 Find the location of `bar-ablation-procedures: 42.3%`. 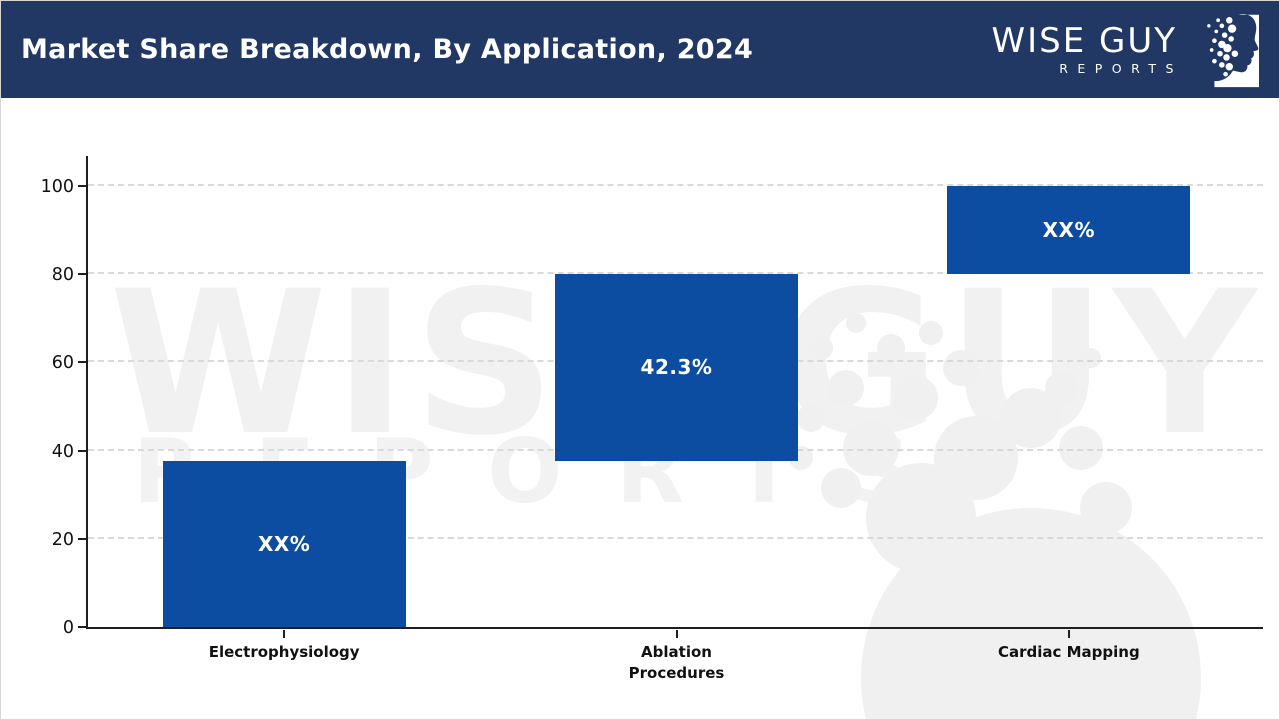

bar-ablation-procedures: 42.3% is located at coordinates (676, 367).